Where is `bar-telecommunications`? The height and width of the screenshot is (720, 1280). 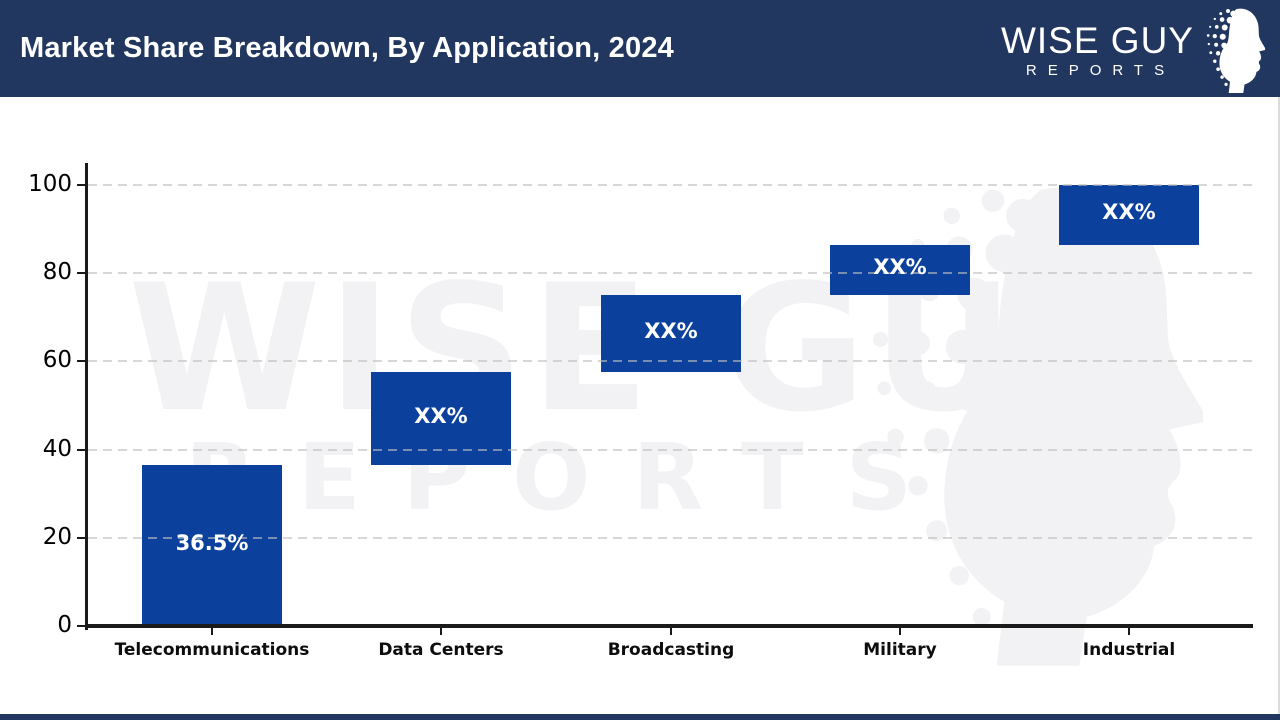
bar-telecommunications is located at coordinates (212, 545).